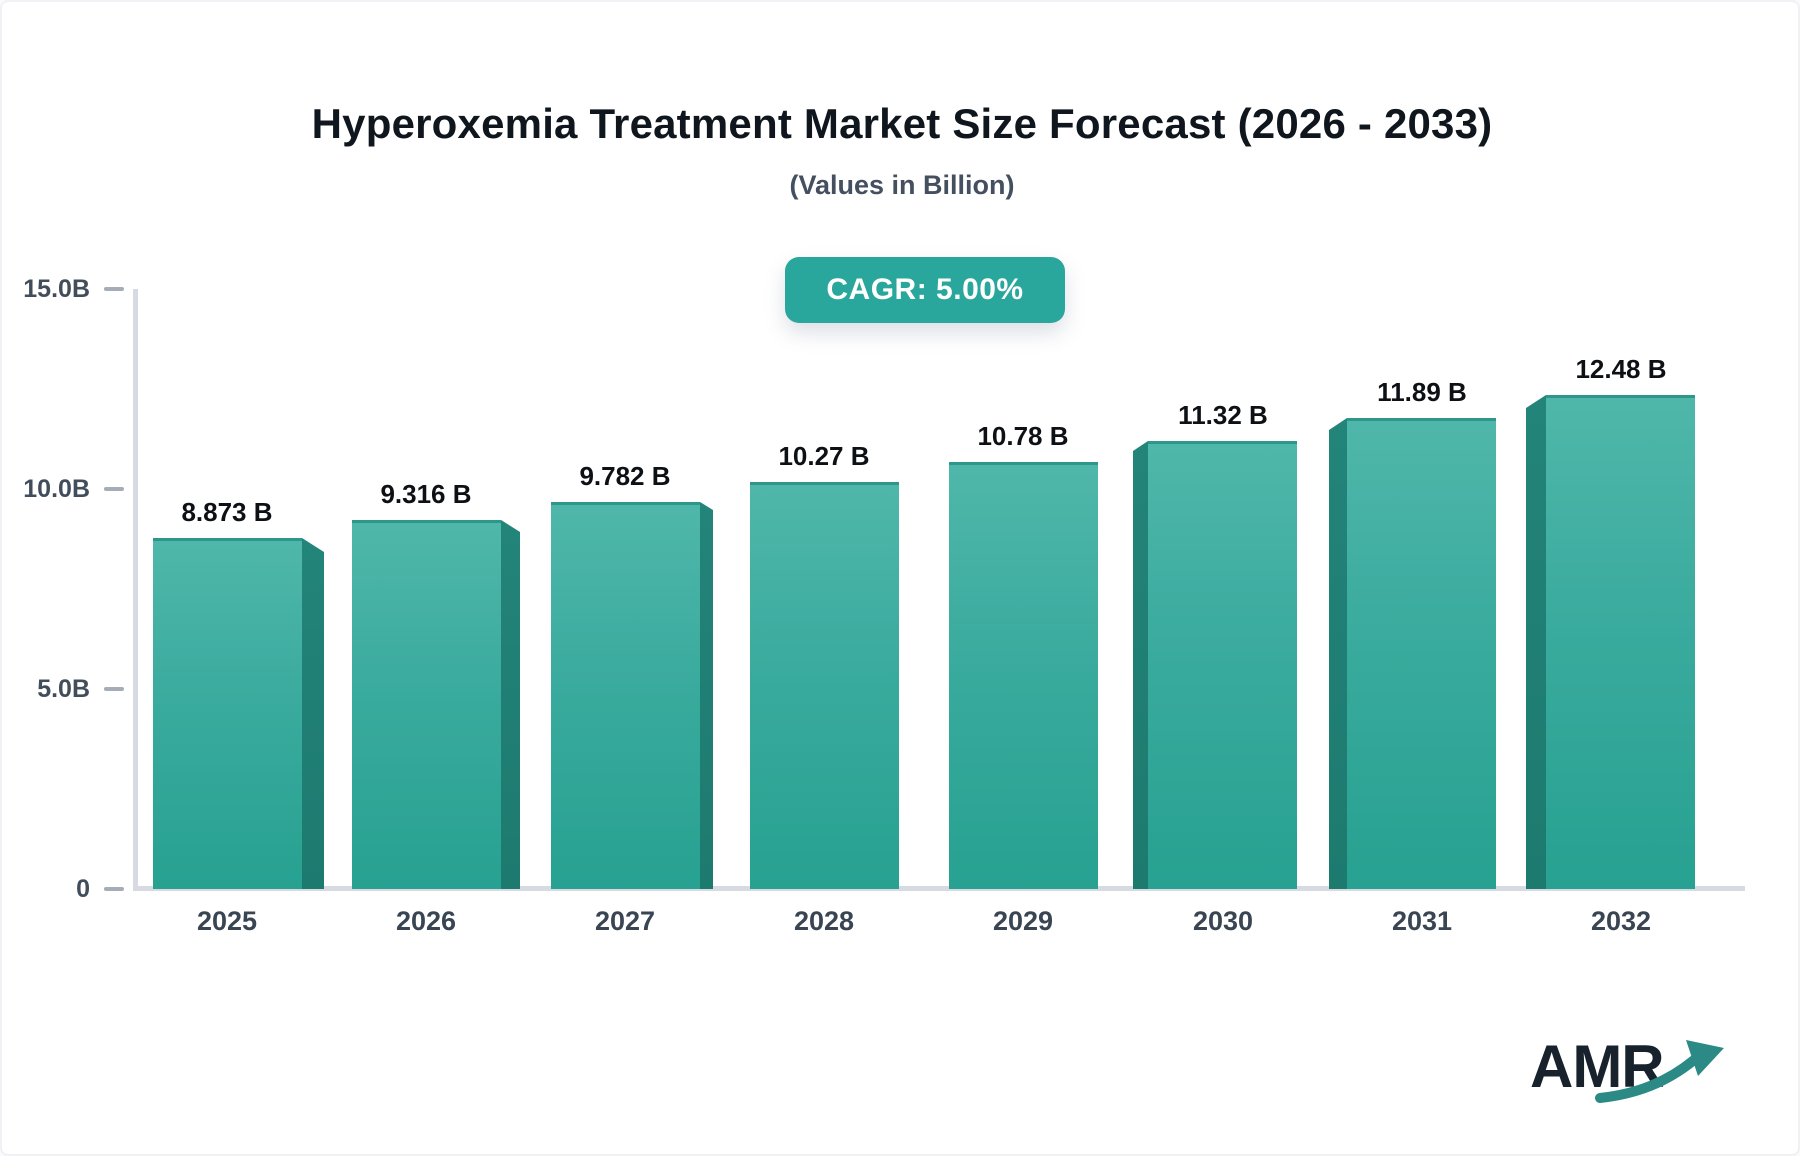 The image size is (1800, 1156). I want to click on bar-value-label: 11.32 B, so click(1223, 415).